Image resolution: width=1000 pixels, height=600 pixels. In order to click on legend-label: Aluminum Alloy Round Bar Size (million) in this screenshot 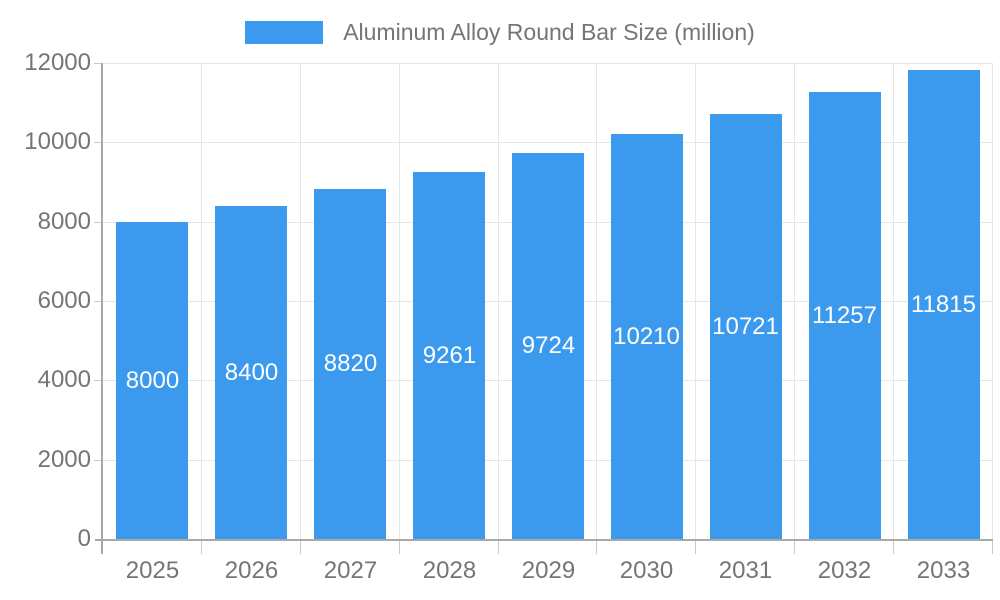, I will do `click(549, 32)`.